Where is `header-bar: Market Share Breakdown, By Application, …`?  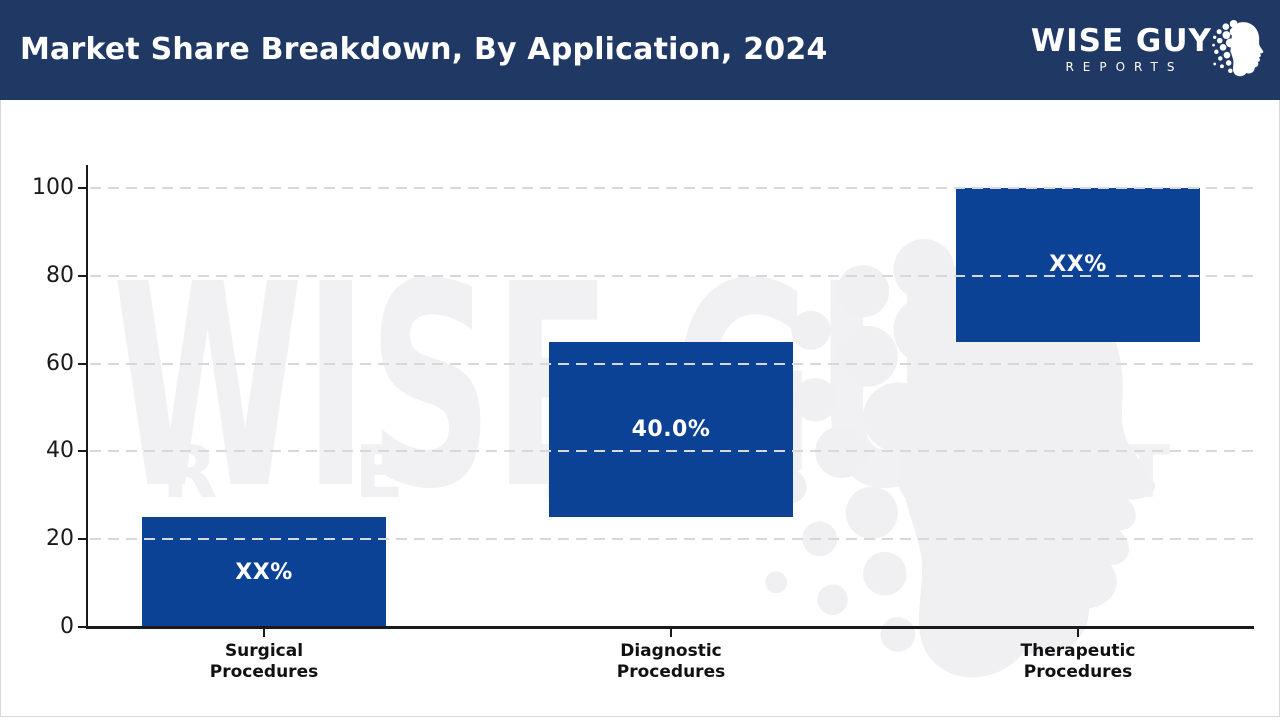
header-bar: Market Share Breakdown, By Application, … is located at coordinates (640, 50).